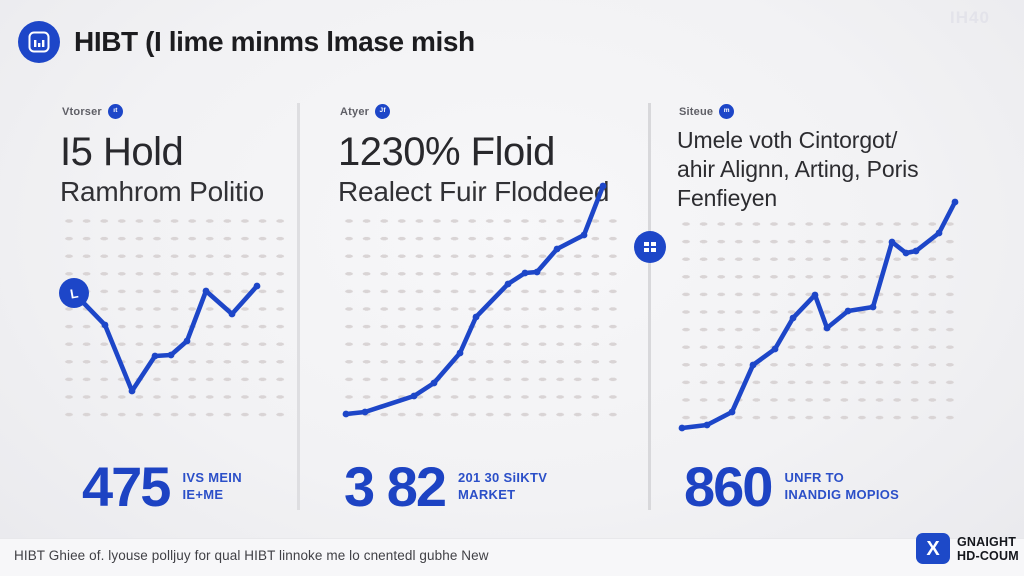 The image size is (1024, 576). Describe the element at coordinates (728, 486) in the screenshot. I see `column3-stat-value: 860` at that location.